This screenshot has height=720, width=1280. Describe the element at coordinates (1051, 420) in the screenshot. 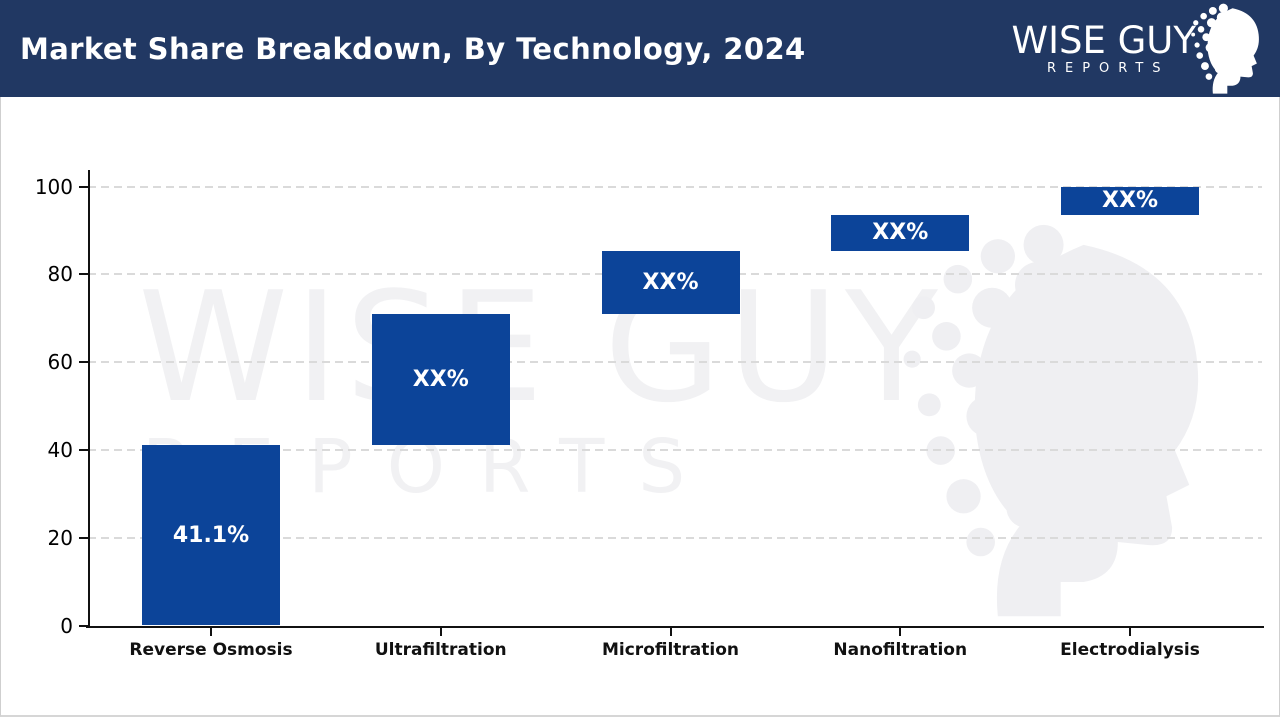

I see `watermark-dotted-head` at that location.